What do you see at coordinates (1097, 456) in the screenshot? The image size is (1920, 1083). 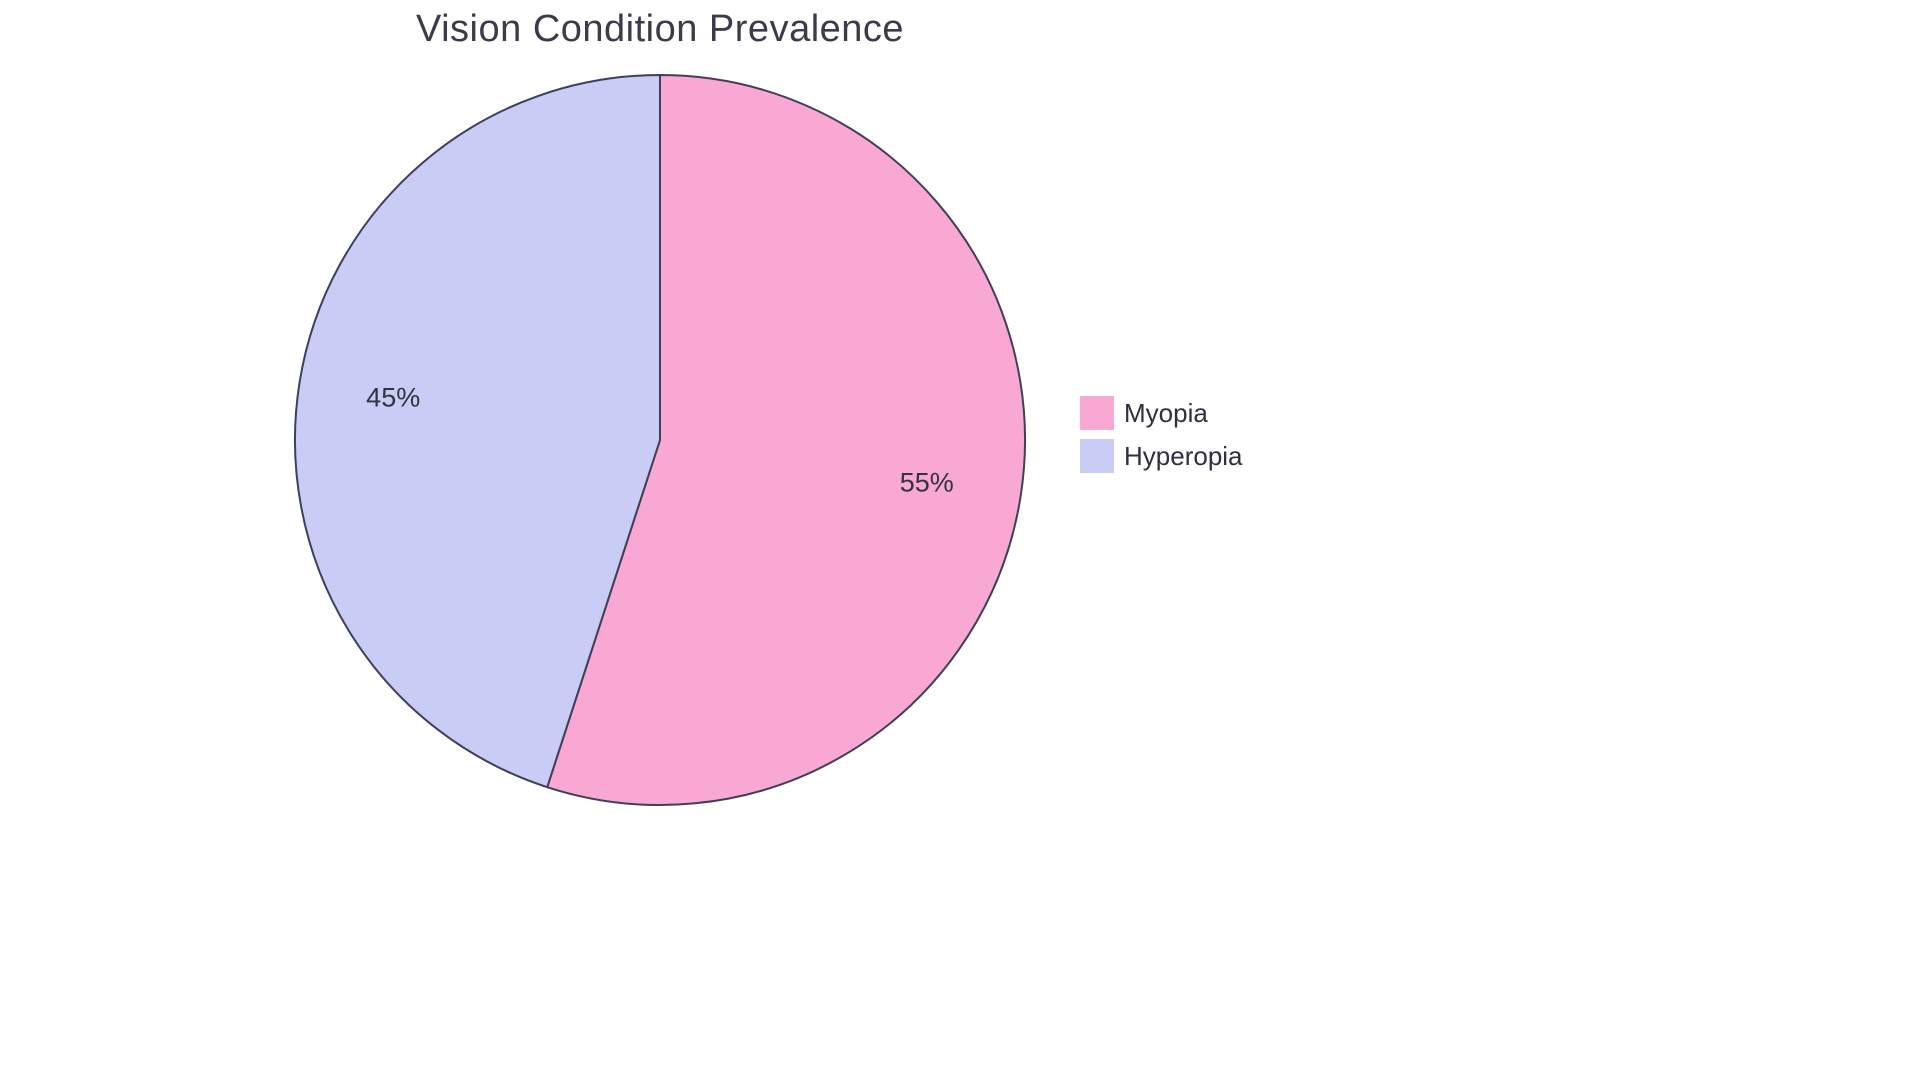 I see `legend-swatch-hyperopia` at bounding box center [1097, 456].